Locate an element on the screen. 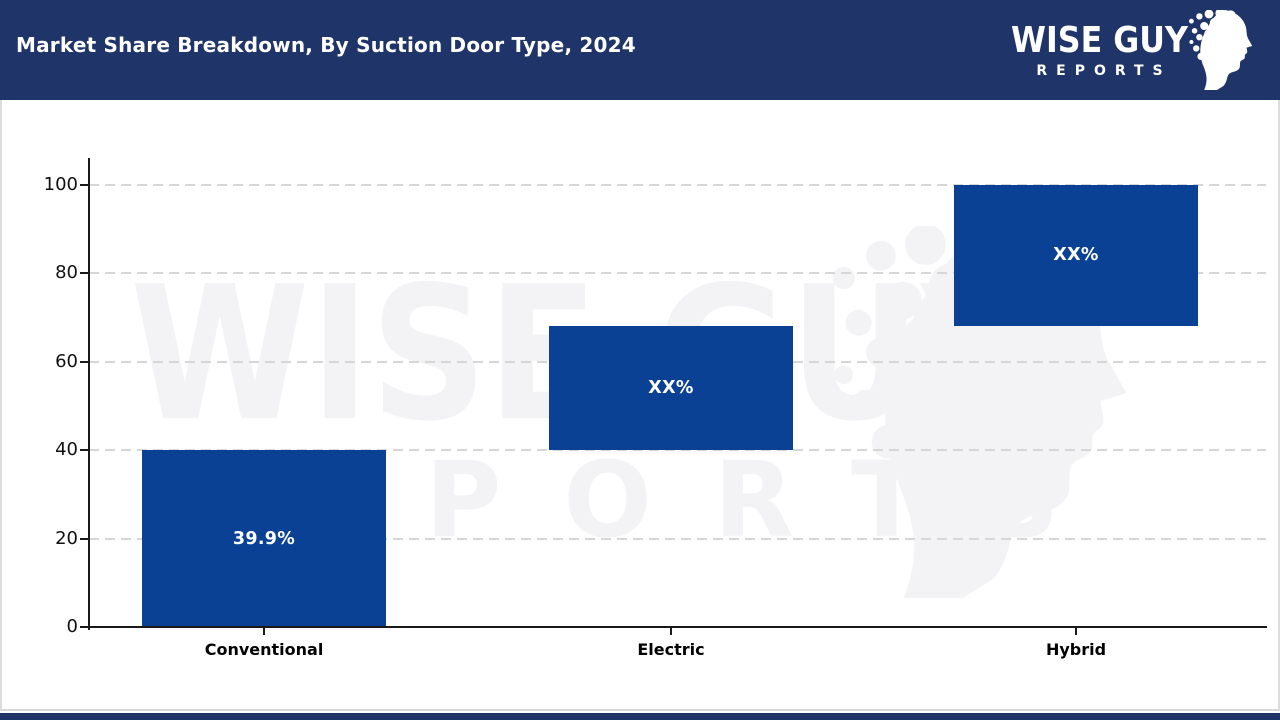 The height and width of the screenshot is (720, 1280). bar-value-label: 39.9% is located at coordinates (264, 538).